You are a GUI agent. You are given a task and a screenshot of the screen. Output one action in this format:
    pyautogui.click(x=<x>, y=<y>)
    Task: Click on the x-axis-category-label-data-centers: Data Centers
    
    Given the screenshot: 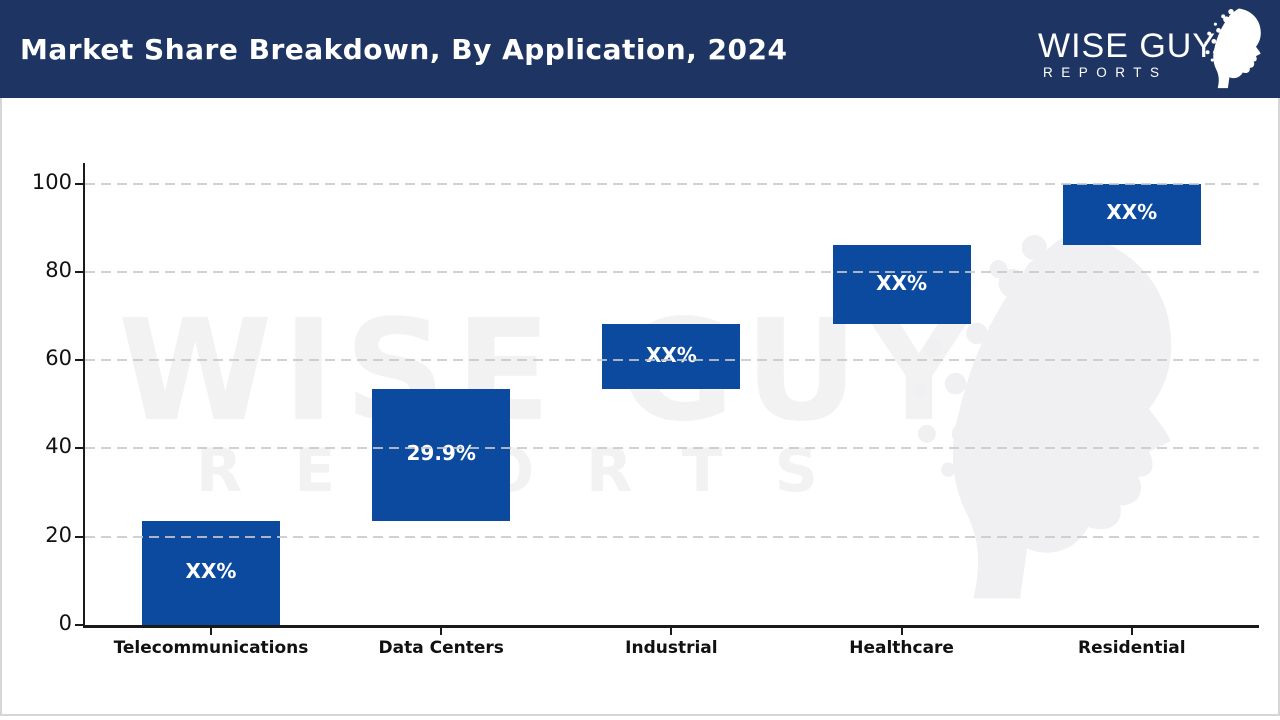 What is the action you would take?
    pyautogui.click(x=441, y=648)
    